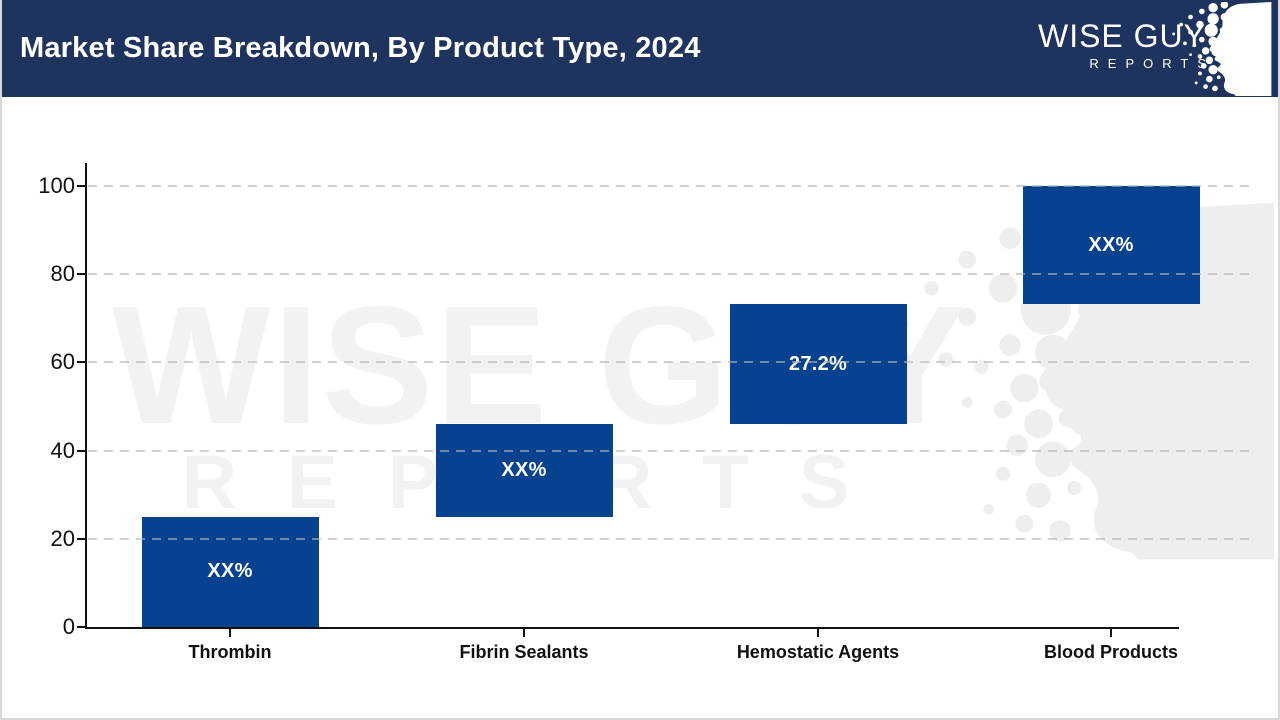 The height and width of the screenshot is (720, 1280). I want to click on brand-logo: WISE GUY REPORTS, so click(1151, 48).